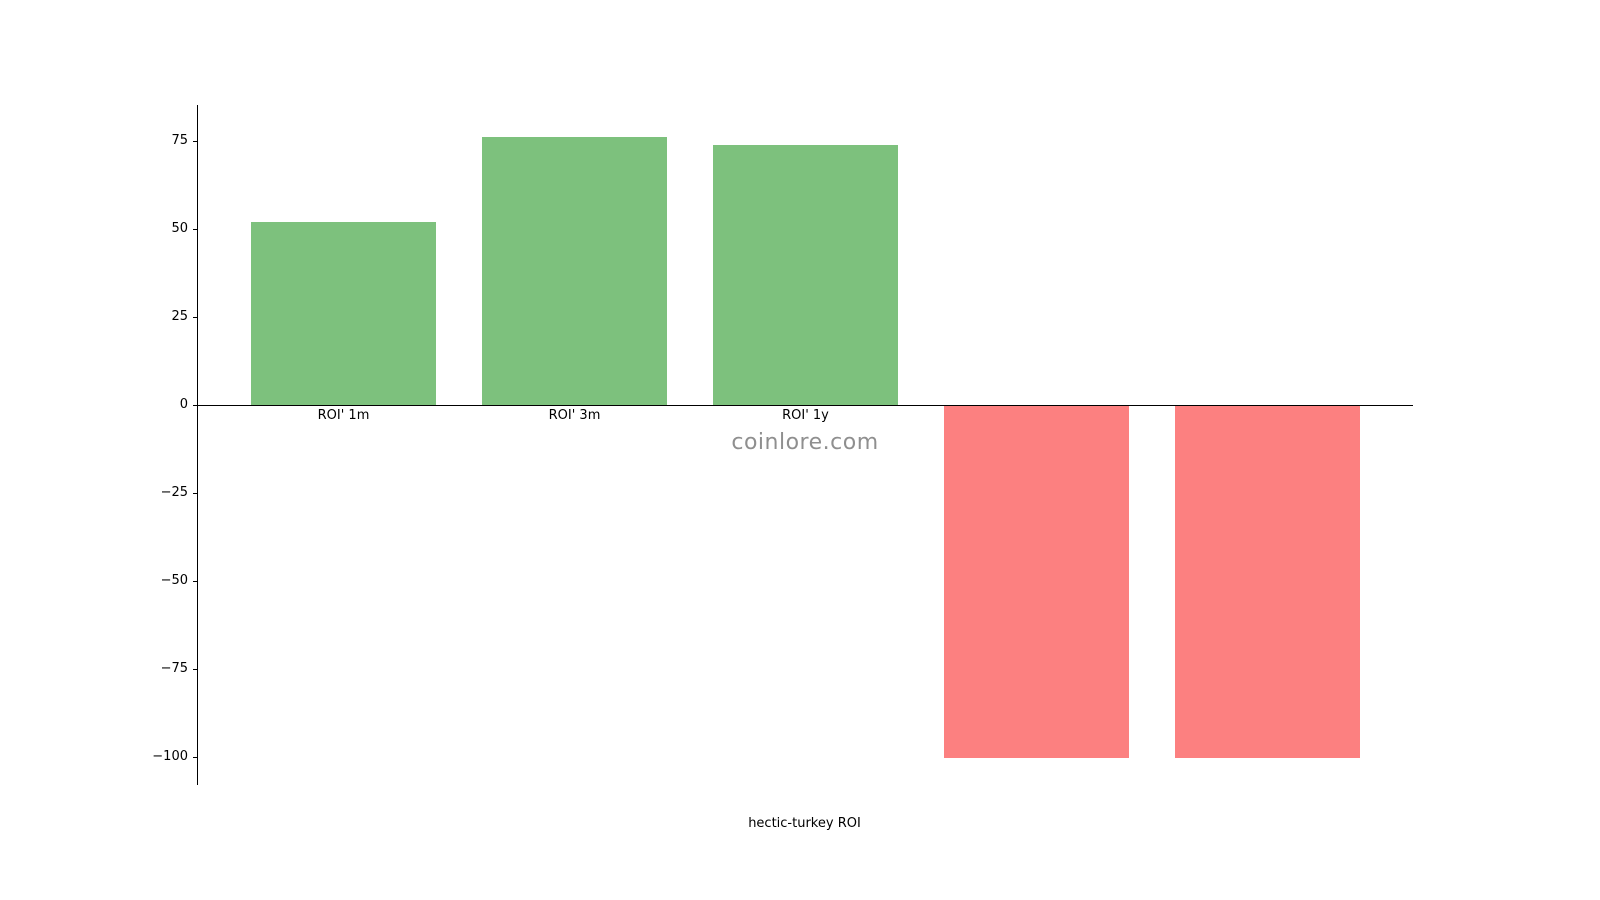 This screenshot has width=1600, height=900. Describe the element at coordinates (804, 823) in the screenshot. I see `chart-title: hectic-turkey ROI` at that location.